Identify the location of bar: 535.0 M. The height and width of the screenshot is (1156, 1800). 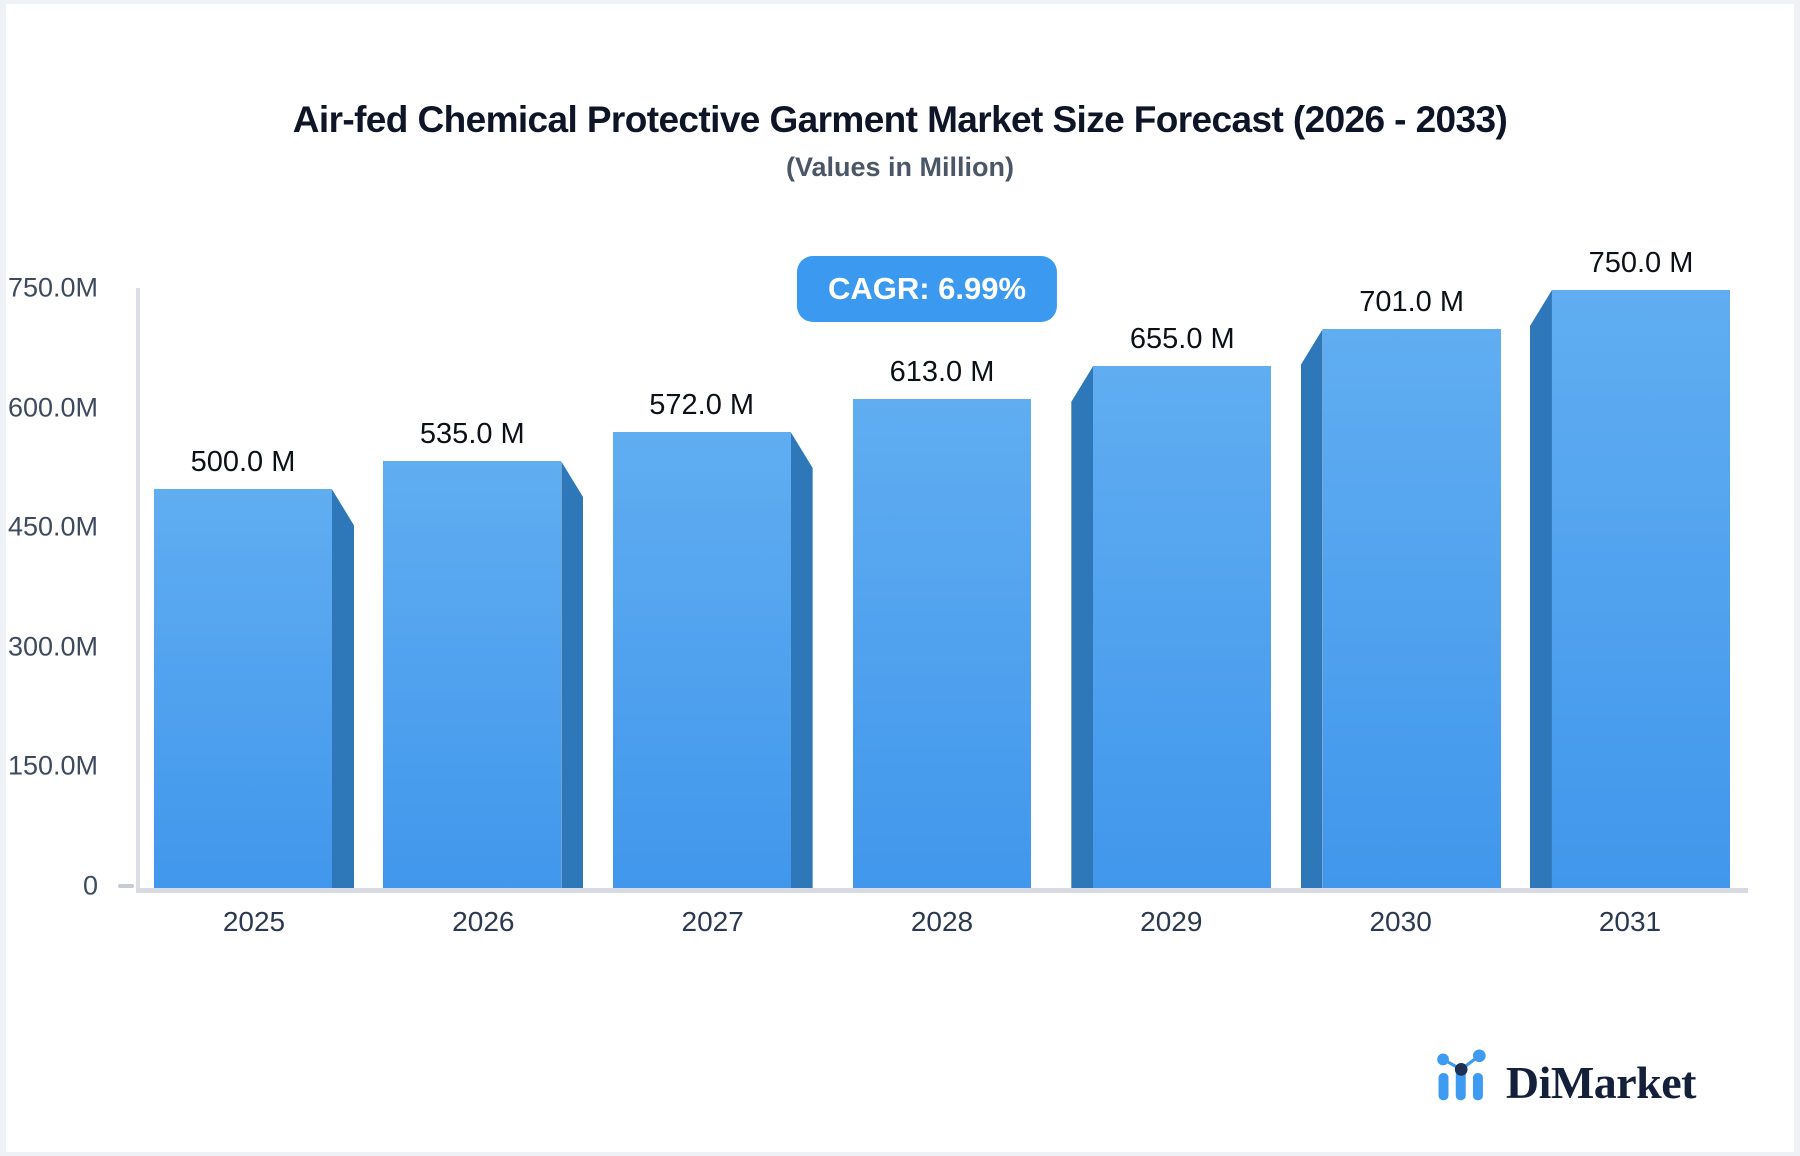
(483, 653).